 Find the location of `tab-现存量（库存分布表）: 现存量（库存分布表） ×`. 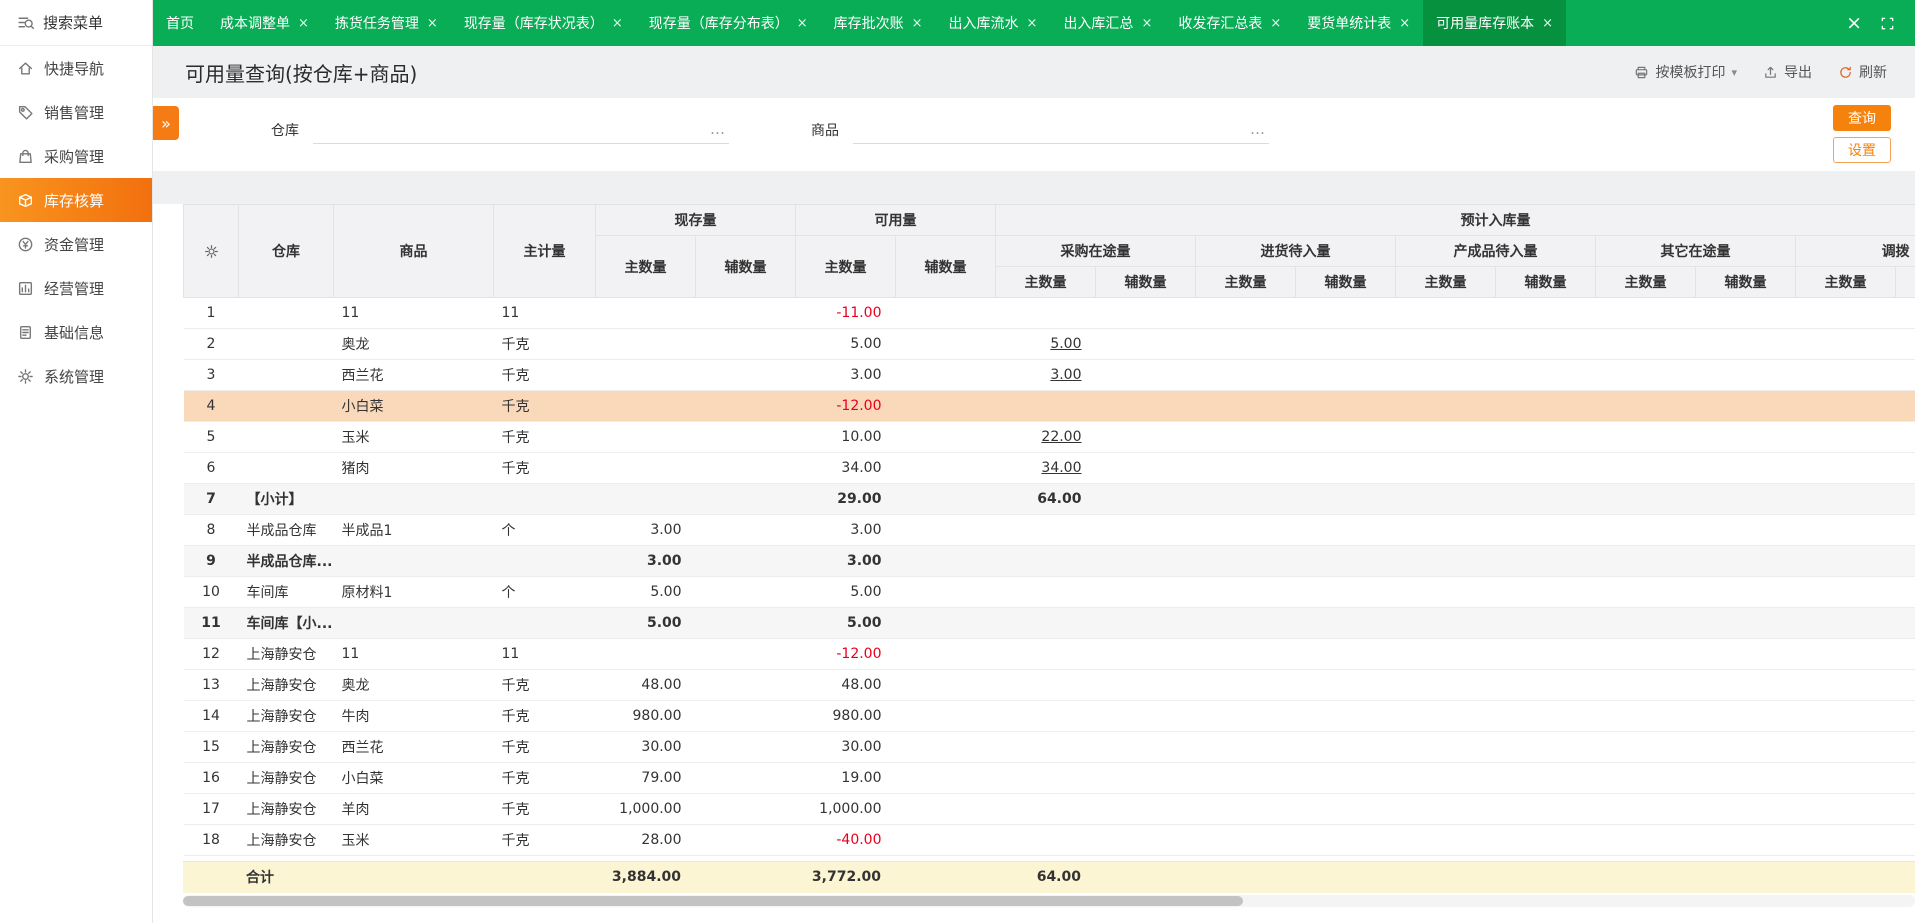

tab-现存量（库存分布表）: 现存量（库存分布表） × is located at coordinates (728, 23).